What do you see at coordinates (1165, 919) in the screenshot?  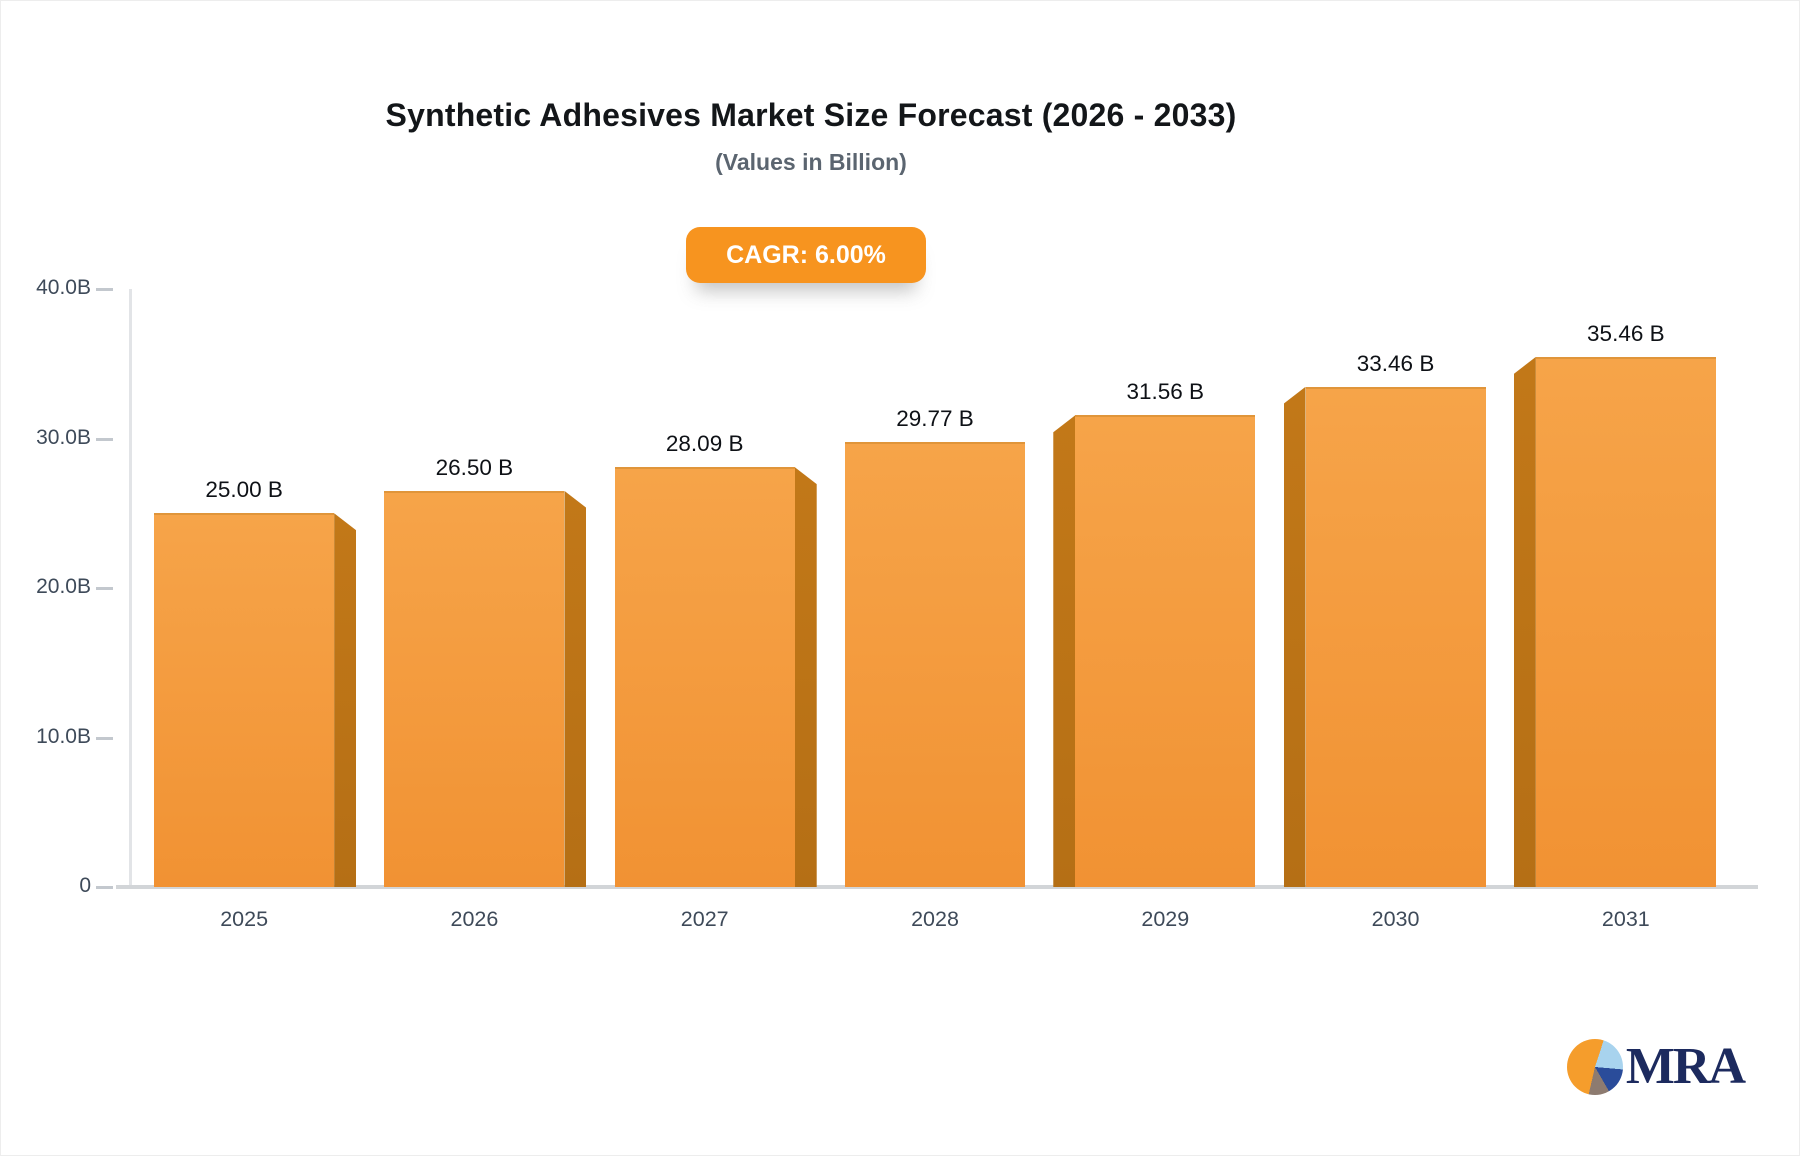 I see `x-tick-label: 2029` at bounding box center [1165, 919].